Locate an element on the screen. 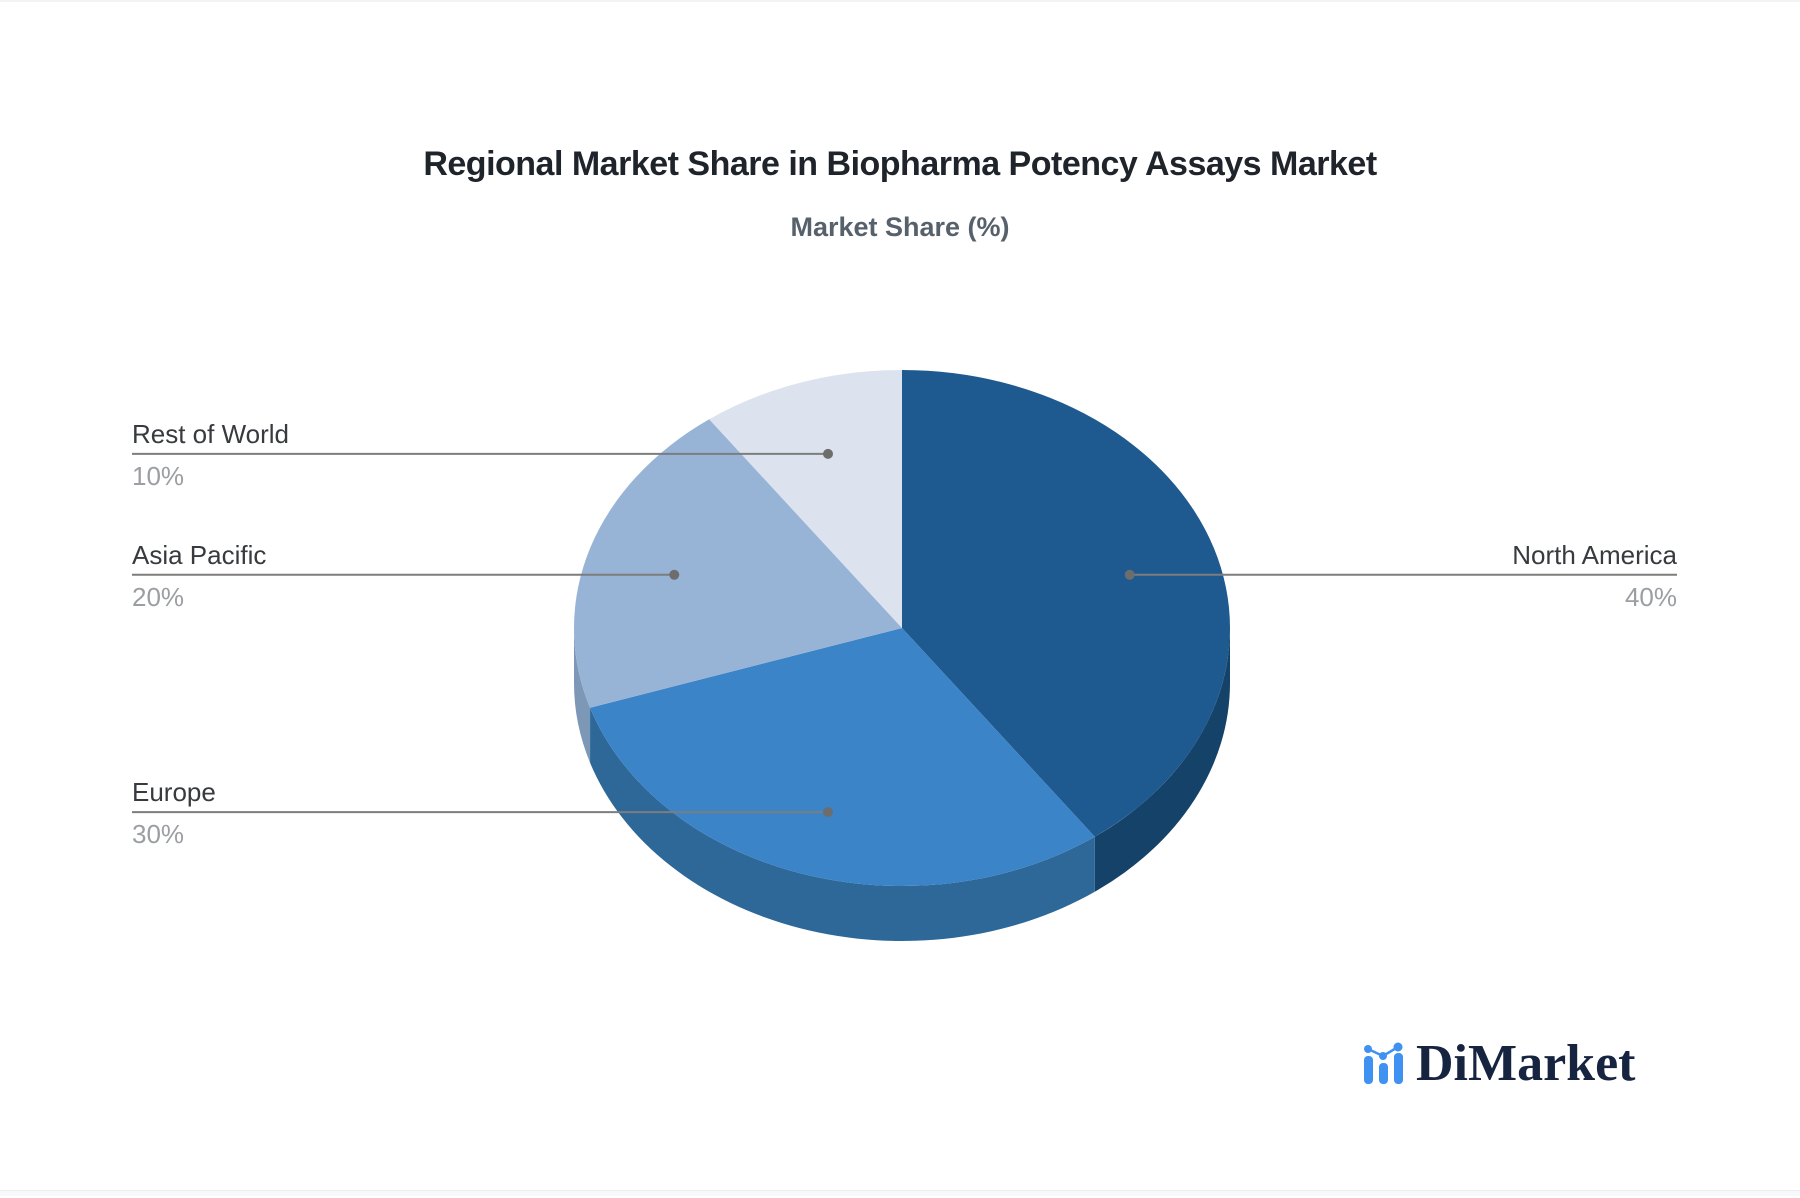  pie-label-name: Asia Pacific is located at coordinates (199, 554).